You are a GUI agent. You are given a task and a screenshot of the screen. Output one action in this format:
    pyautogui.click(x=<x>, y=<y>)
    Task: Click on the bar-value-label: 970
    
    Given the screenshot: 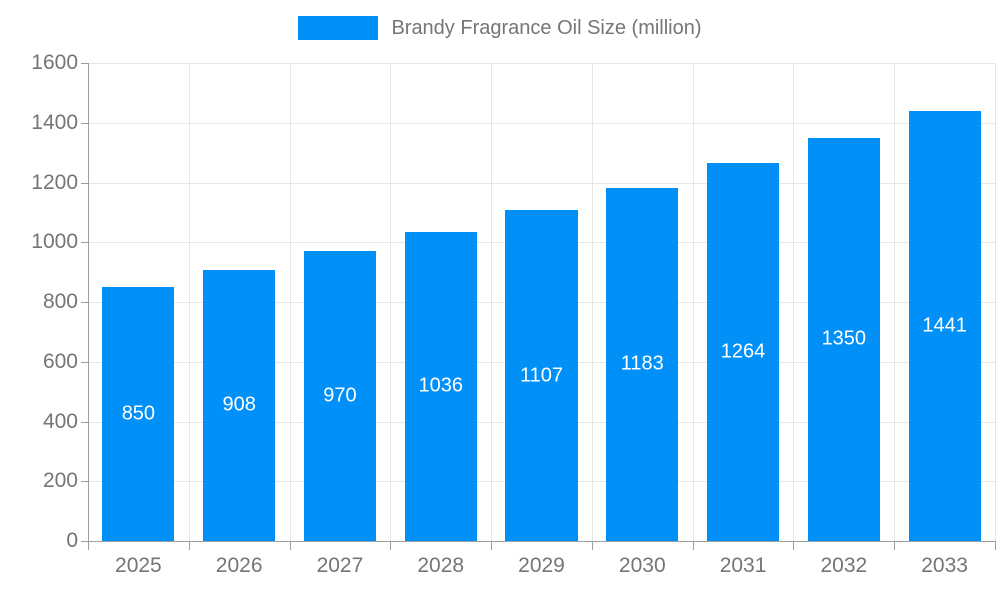 What is the action you would take?
    pyautogui.click(x=340, y=395)
    